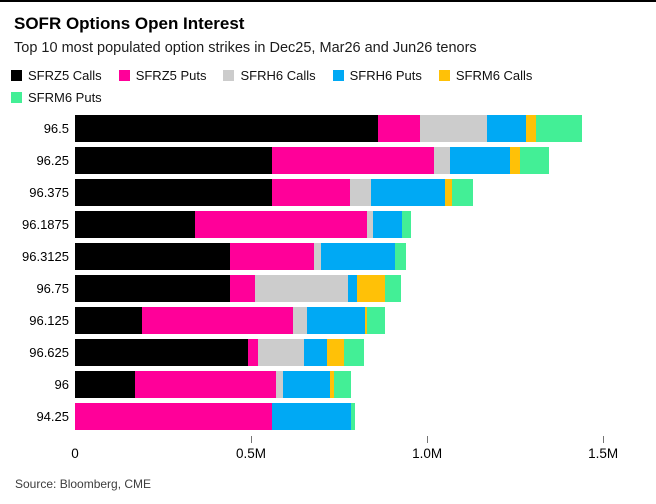  I want to click on axis-tick-label: 0.5M, so click(251, 453).